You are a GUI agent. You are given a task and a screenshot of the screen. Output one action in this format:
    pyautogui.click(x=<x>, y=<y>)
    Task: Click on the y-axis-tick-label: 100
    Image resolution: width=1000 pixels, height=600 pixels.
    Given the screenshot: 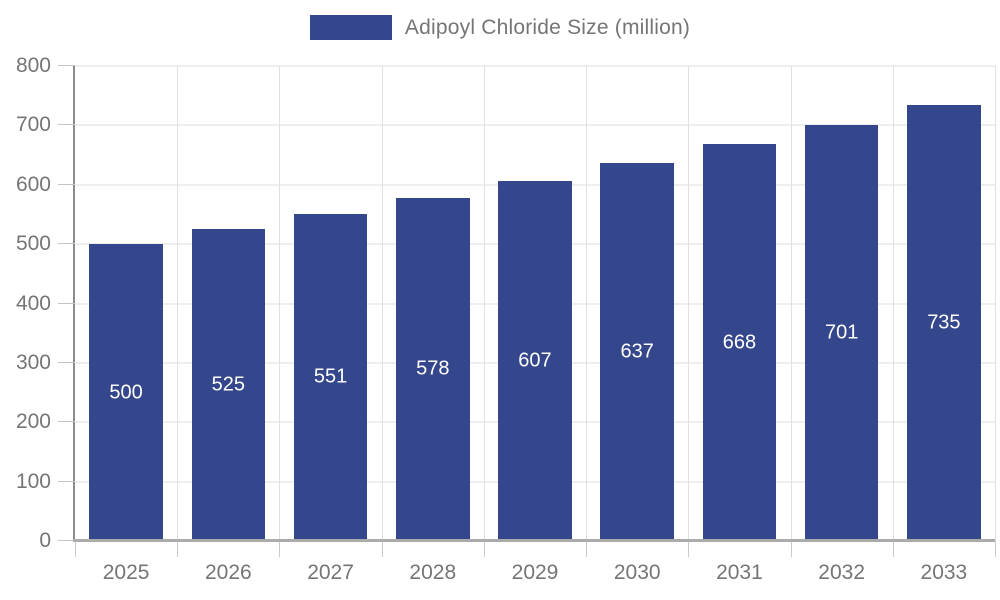 What is the action you would take?
    pyautogui.click(x=33, y=481)
    